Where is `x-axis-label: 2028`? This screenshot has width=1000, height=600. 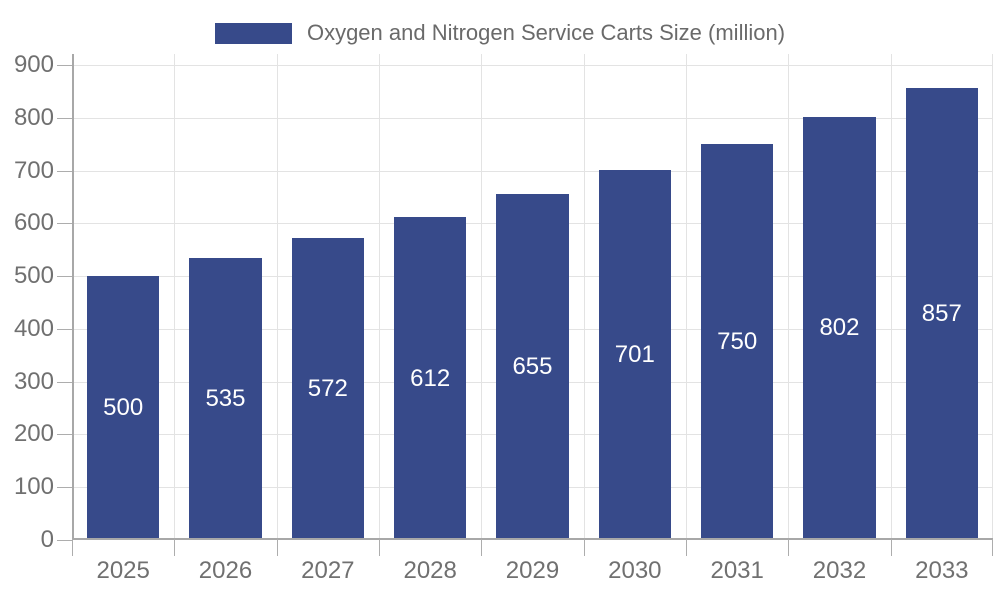
x-axis-label: 2028 is located at coordinates (430, 570).